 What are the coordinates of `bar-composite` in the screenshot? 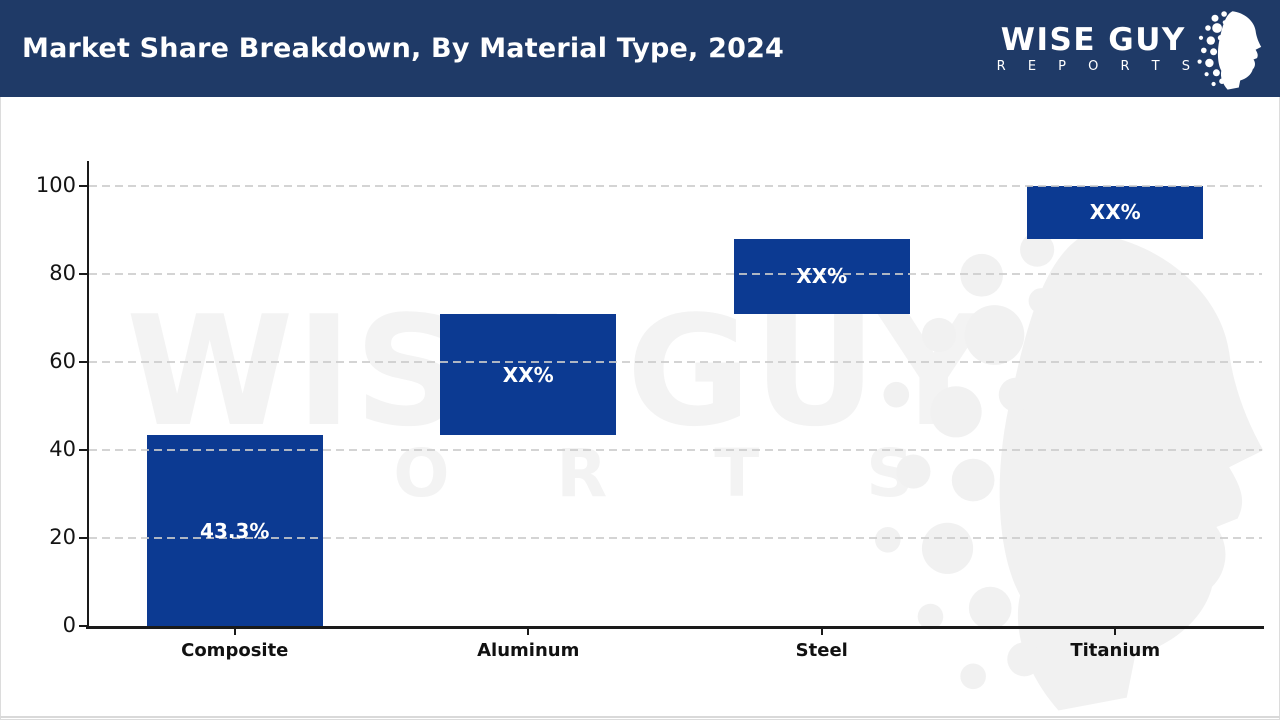 It's located at (234, 530).